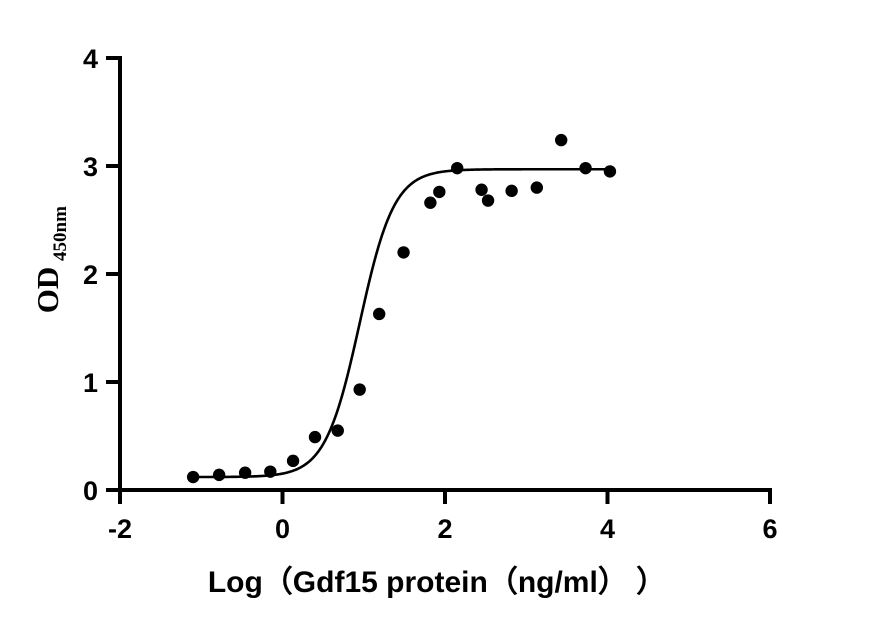 This screenshot has width=875, height=631. I want to click on y-tick-label: 4, so click(90, 59).